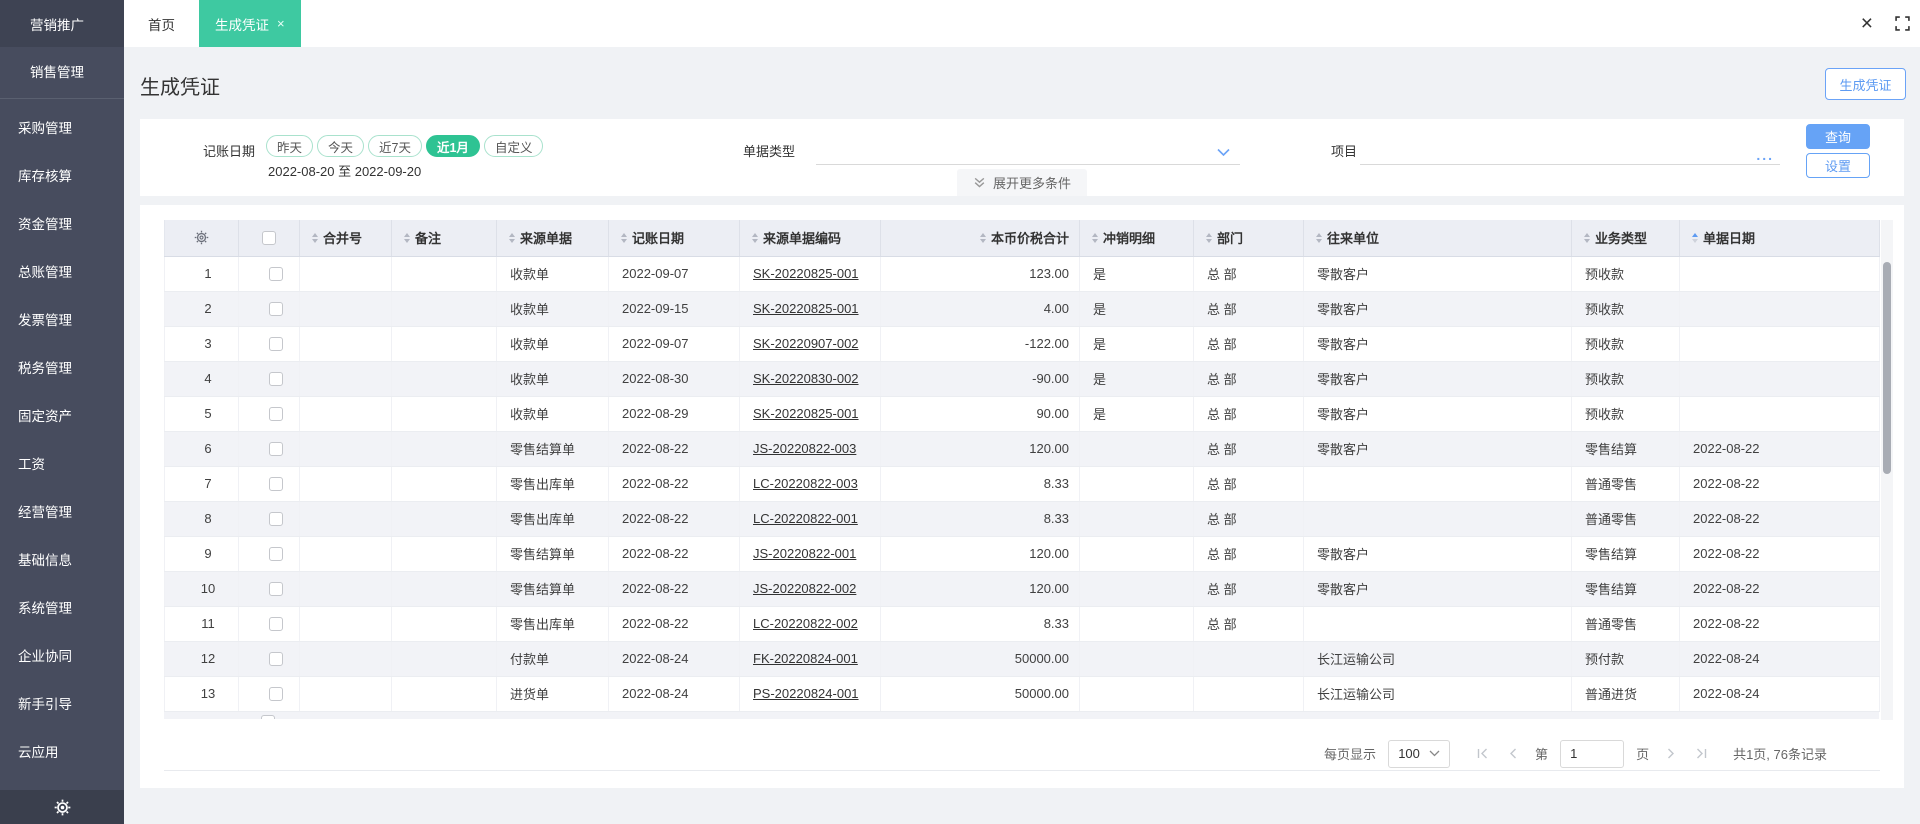  What do you see at coordinates (45, 128) in the screenshot?
I see `sidebar-item-purchase: 采购管理` at bounding box center [45, 128].